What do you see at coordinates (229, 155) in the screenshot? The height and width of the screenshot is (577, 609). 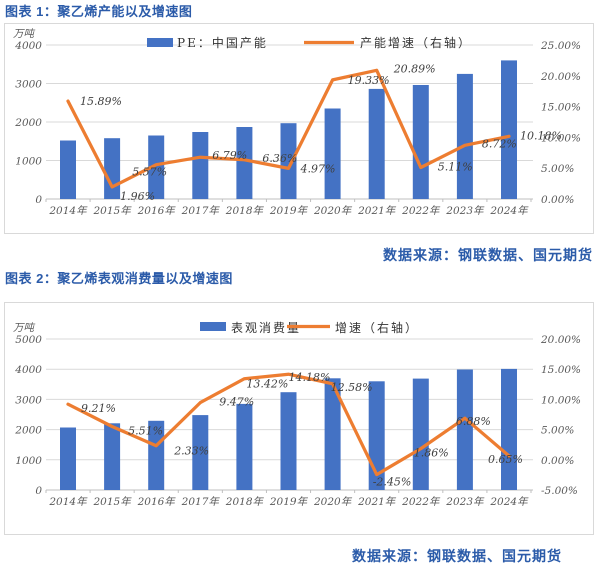 I see `data-label: 6.79%` at bounding box center [229, 155].